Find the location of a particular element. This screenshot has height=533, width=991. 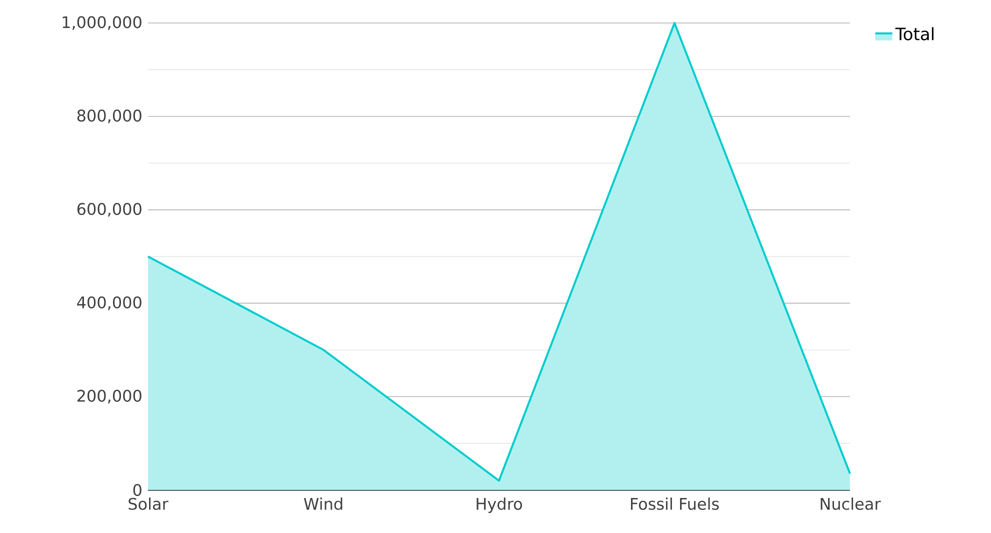

x-tick-label: Hydro is located at coordinates (499, 506).